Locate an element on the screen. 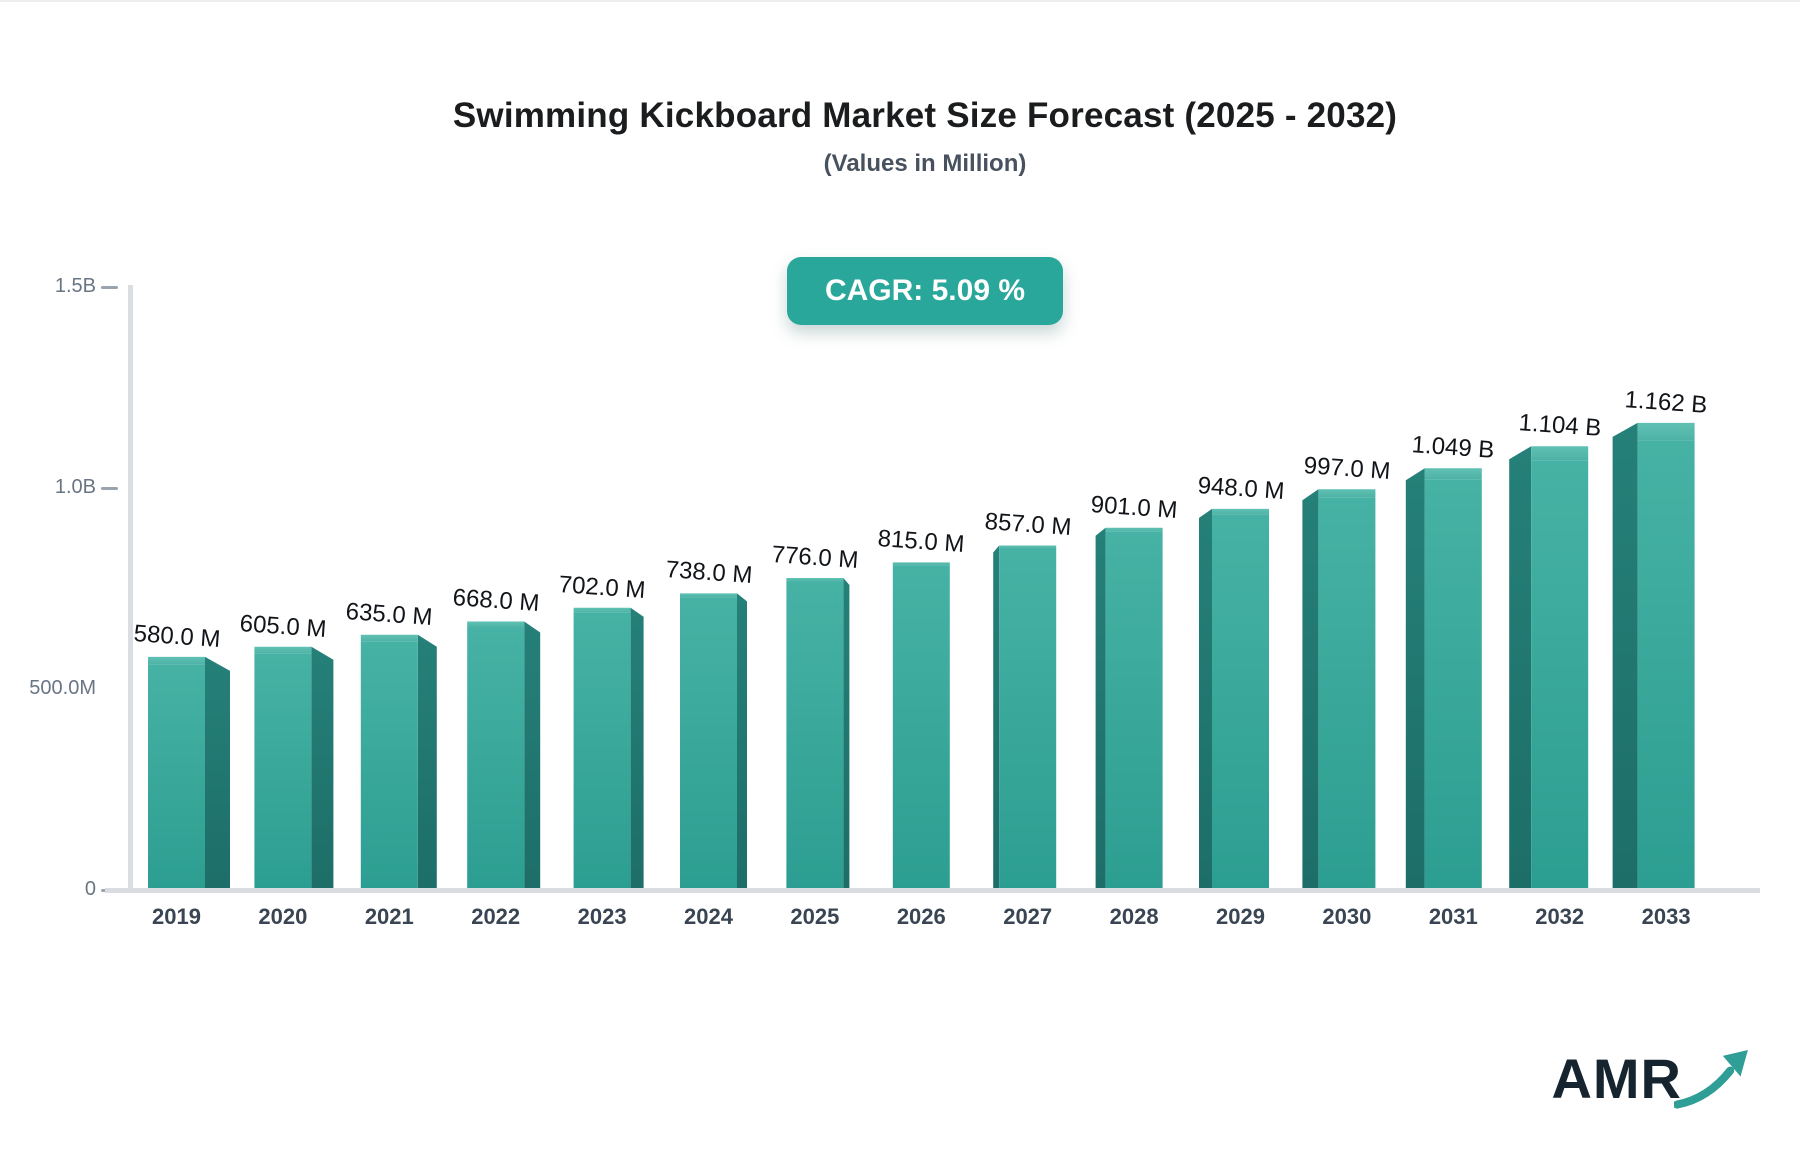 This screenshot has height=1158, width=1800. bar-top-2028 is located at coordinates (1134, 529).